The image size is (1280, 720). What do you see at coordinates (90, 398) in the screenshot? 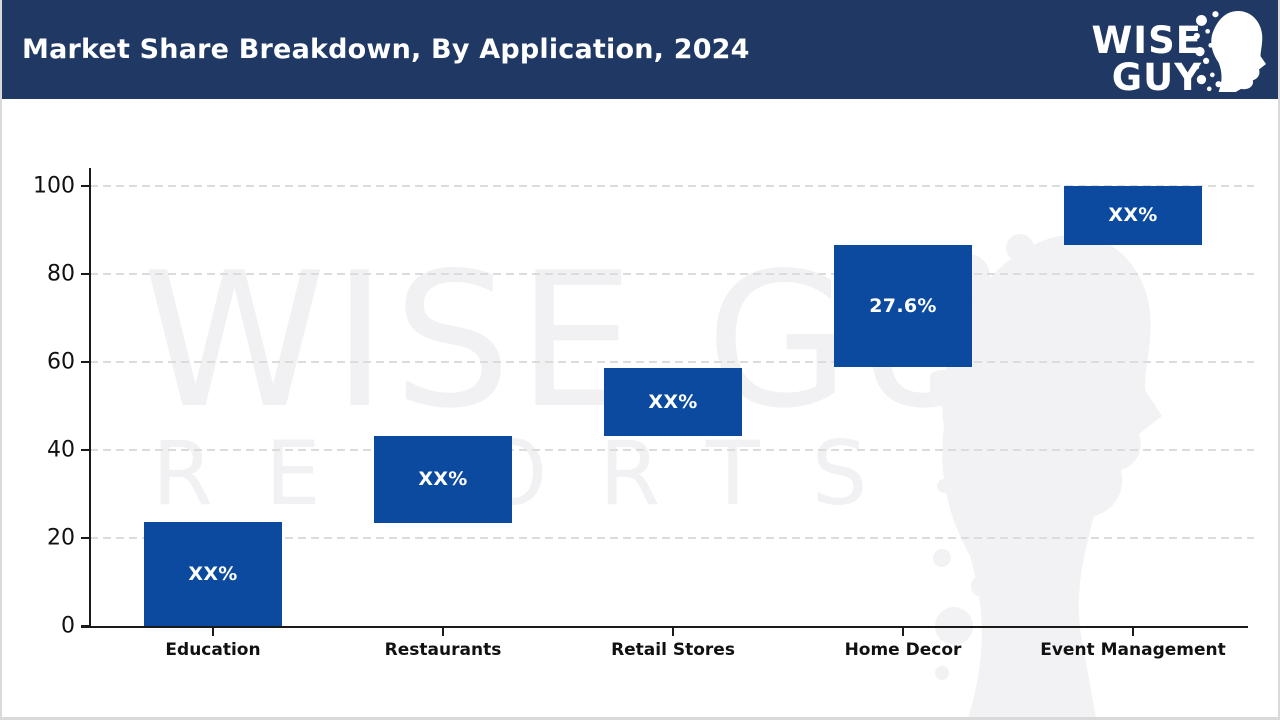
I see `y-axis-line` at bounding box center [90, 398].